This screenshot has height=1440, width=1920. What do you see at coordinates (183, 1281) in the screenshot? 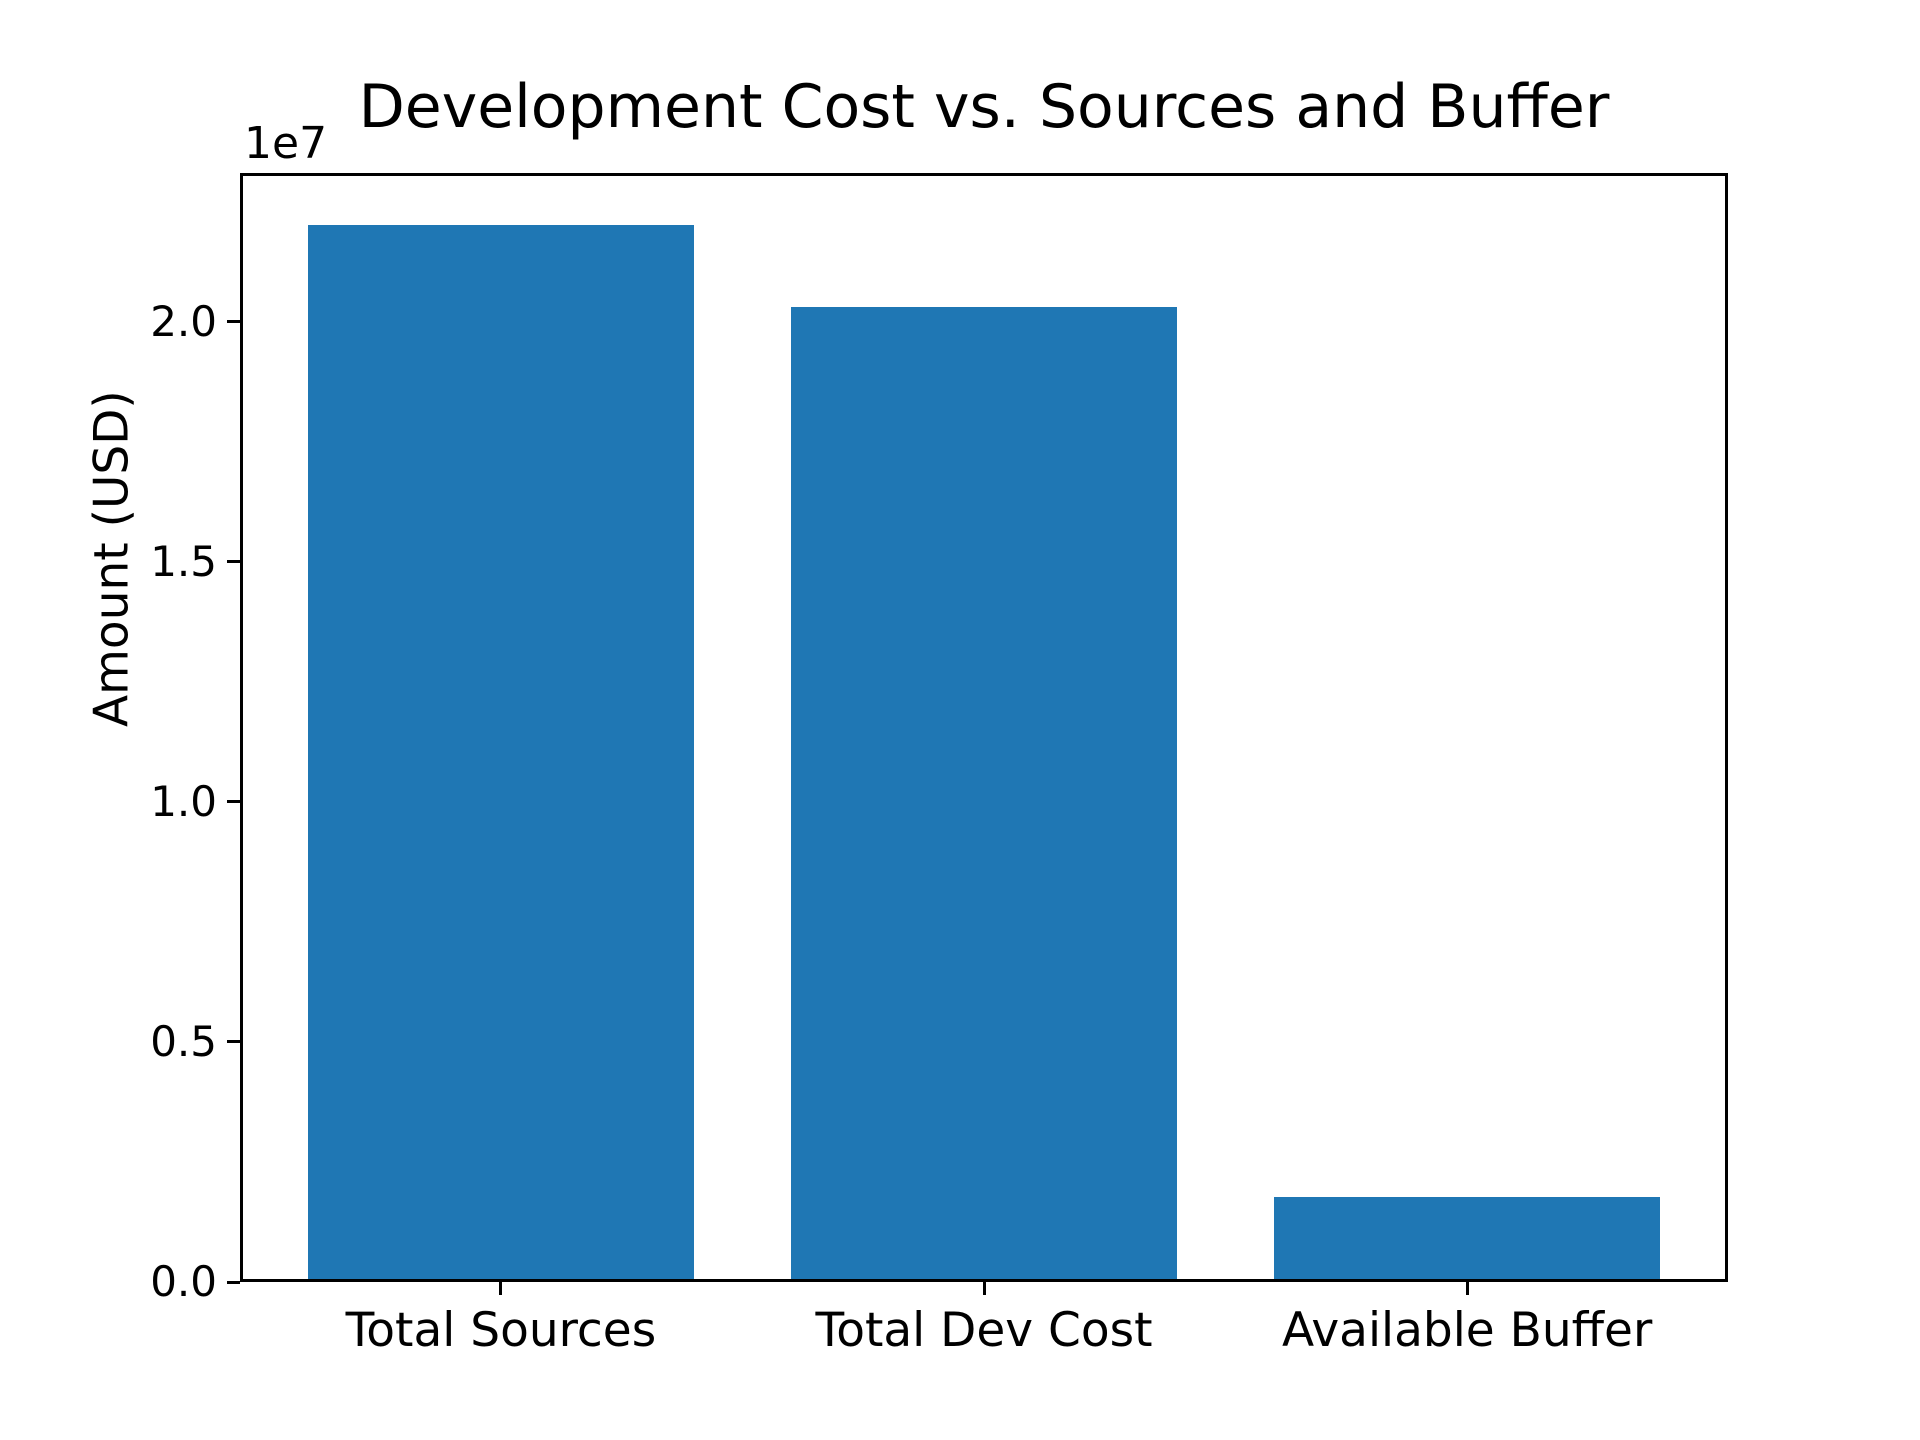
I see `y-tick-label: 0.0` at bounding box center [183, 1281].